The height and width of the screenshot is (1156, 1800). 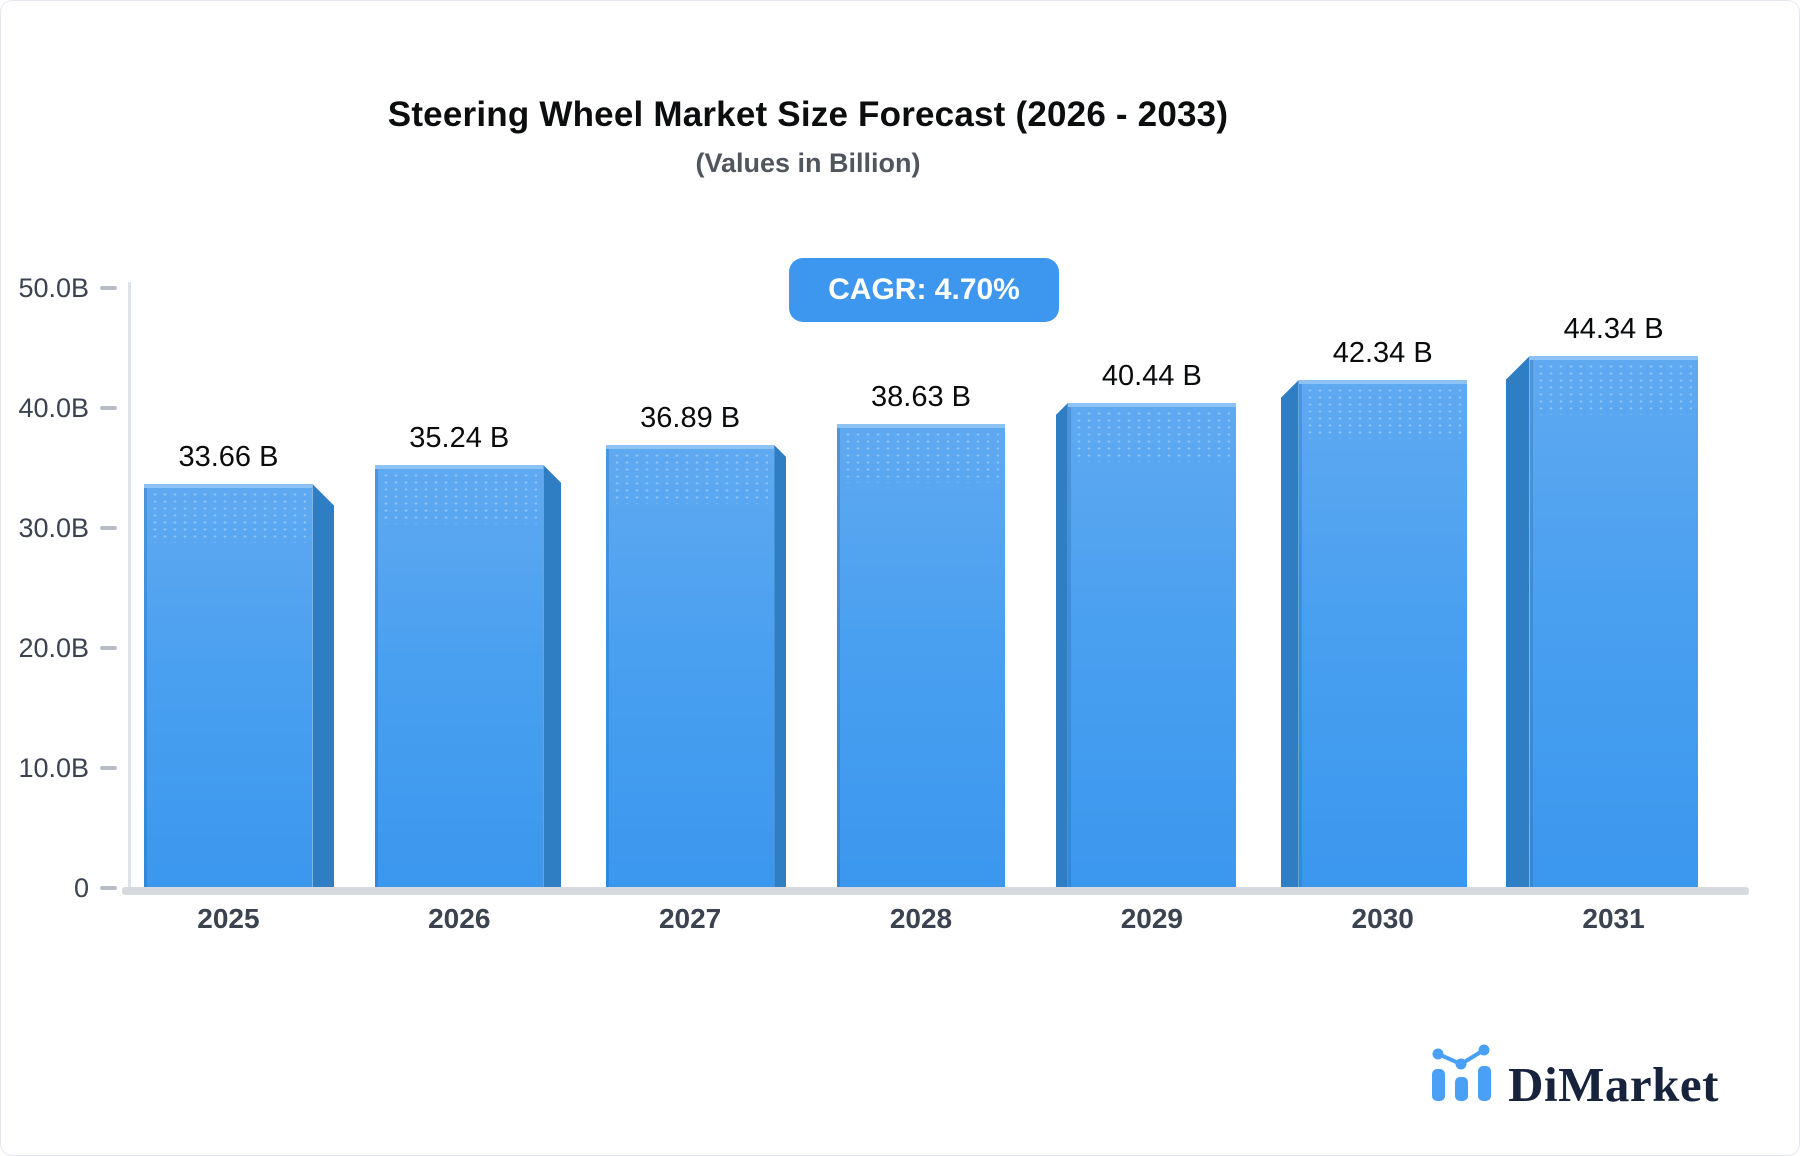 What do you see at coordinates (228, 457) in the screenshot?
I see `bar-value-label: 33.66 B` at bounding box center [228, 457].